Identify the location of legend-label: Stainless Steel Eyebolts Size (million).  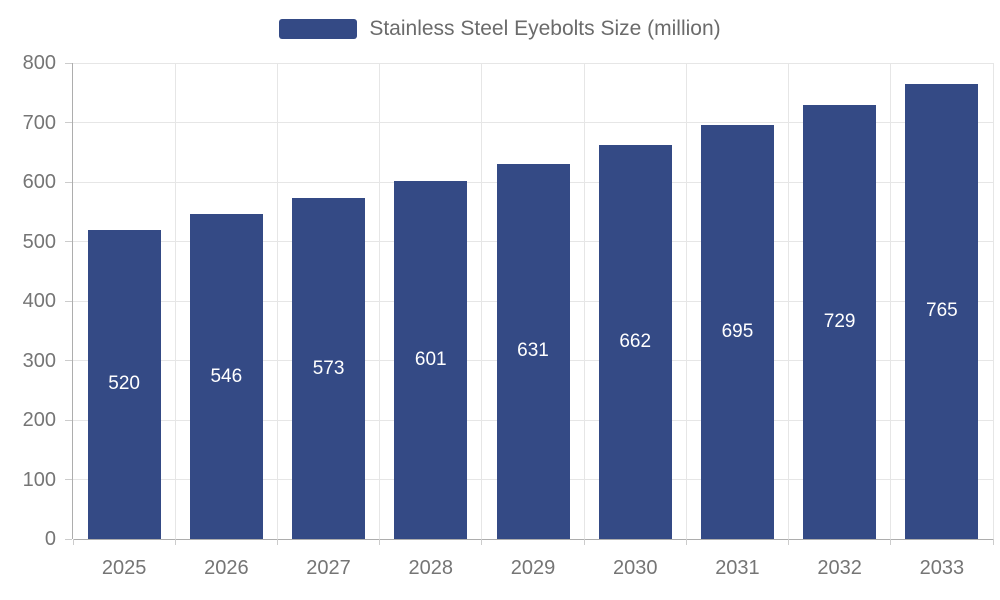
(545, 28).